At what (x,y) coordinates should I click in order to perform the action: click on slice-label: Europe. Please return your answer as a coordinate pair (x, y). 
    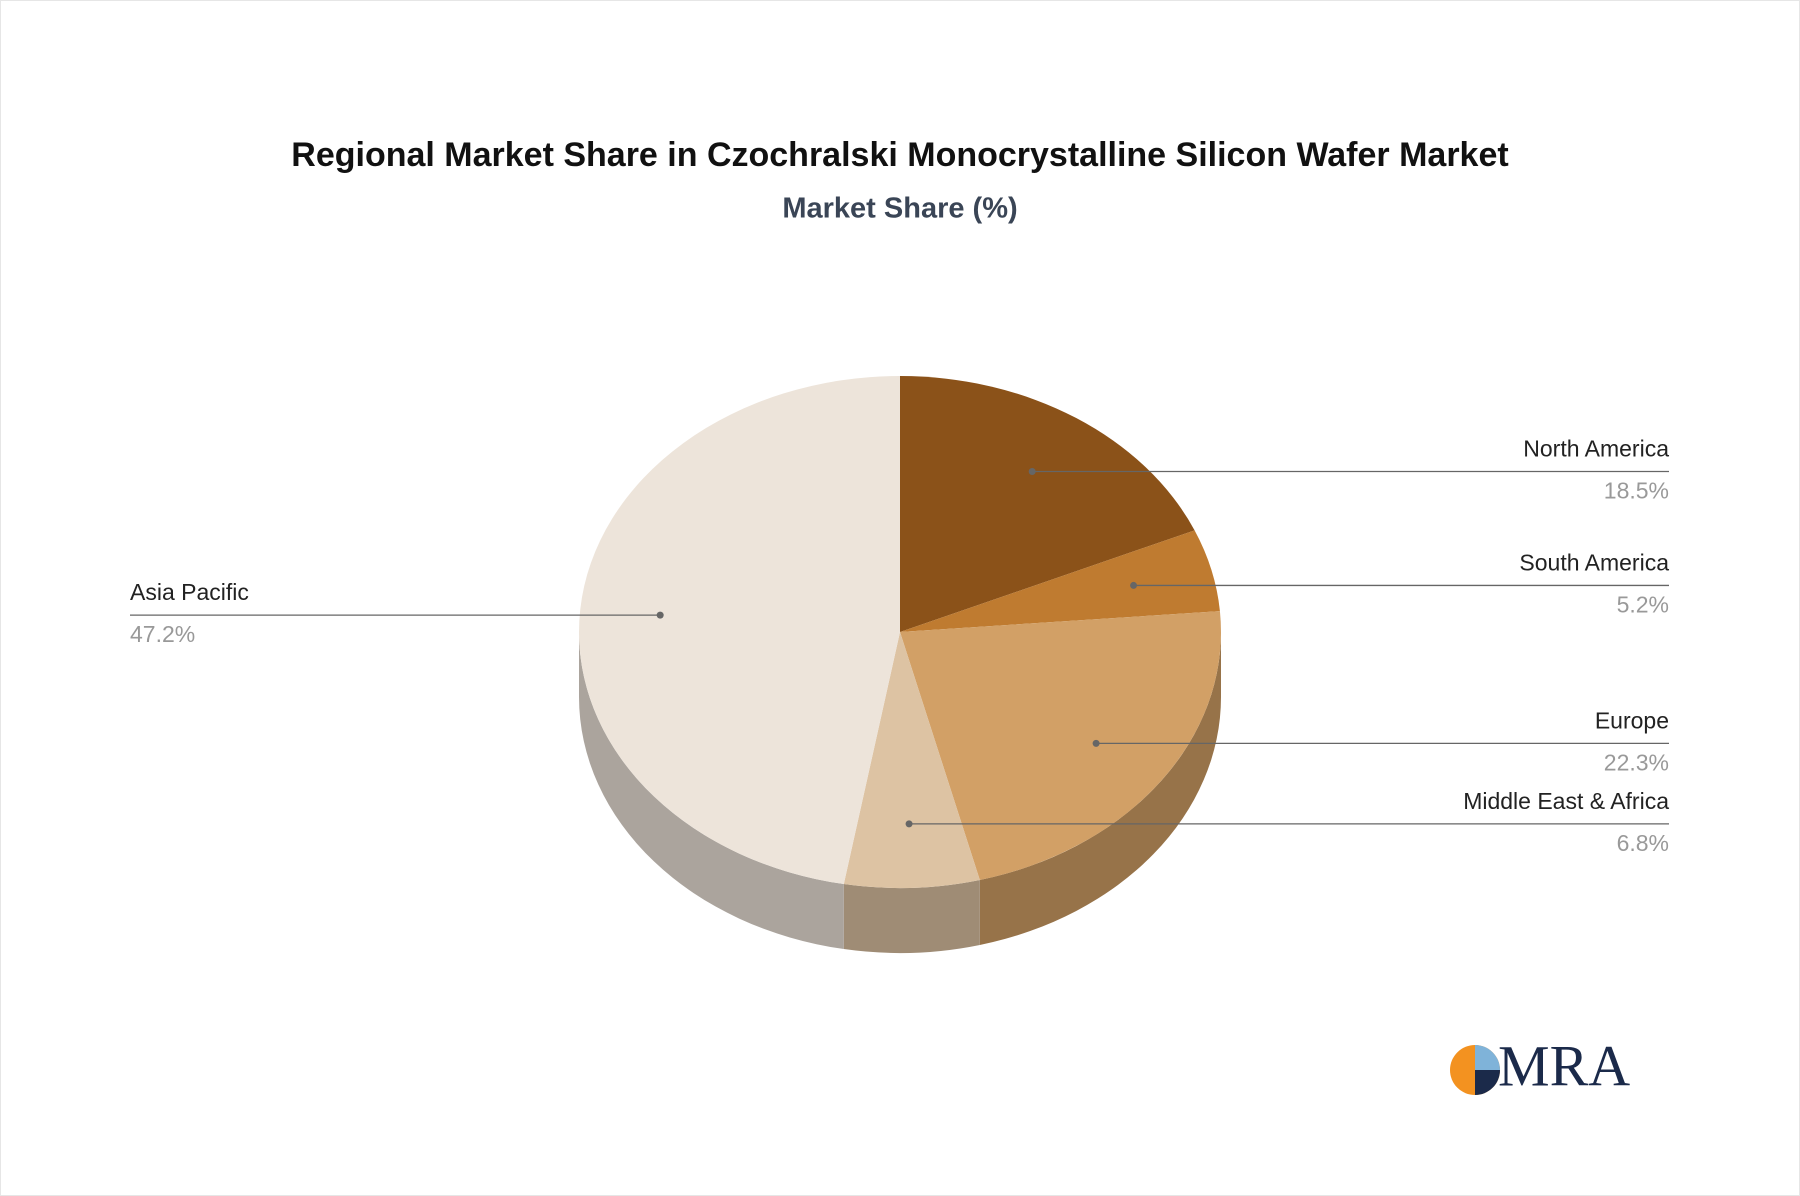
    Looking at the image, I should click on (1632, 720).